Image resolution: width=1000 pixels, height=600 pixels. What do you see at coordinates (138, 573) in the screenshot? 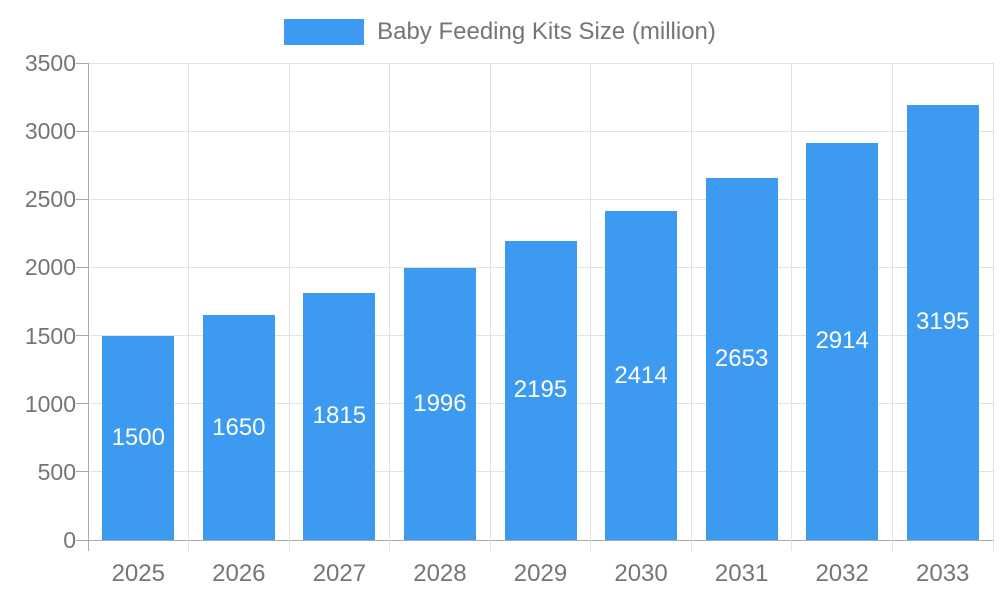
I see `x-axis-label: 2025` at bounding box center [138, 573].